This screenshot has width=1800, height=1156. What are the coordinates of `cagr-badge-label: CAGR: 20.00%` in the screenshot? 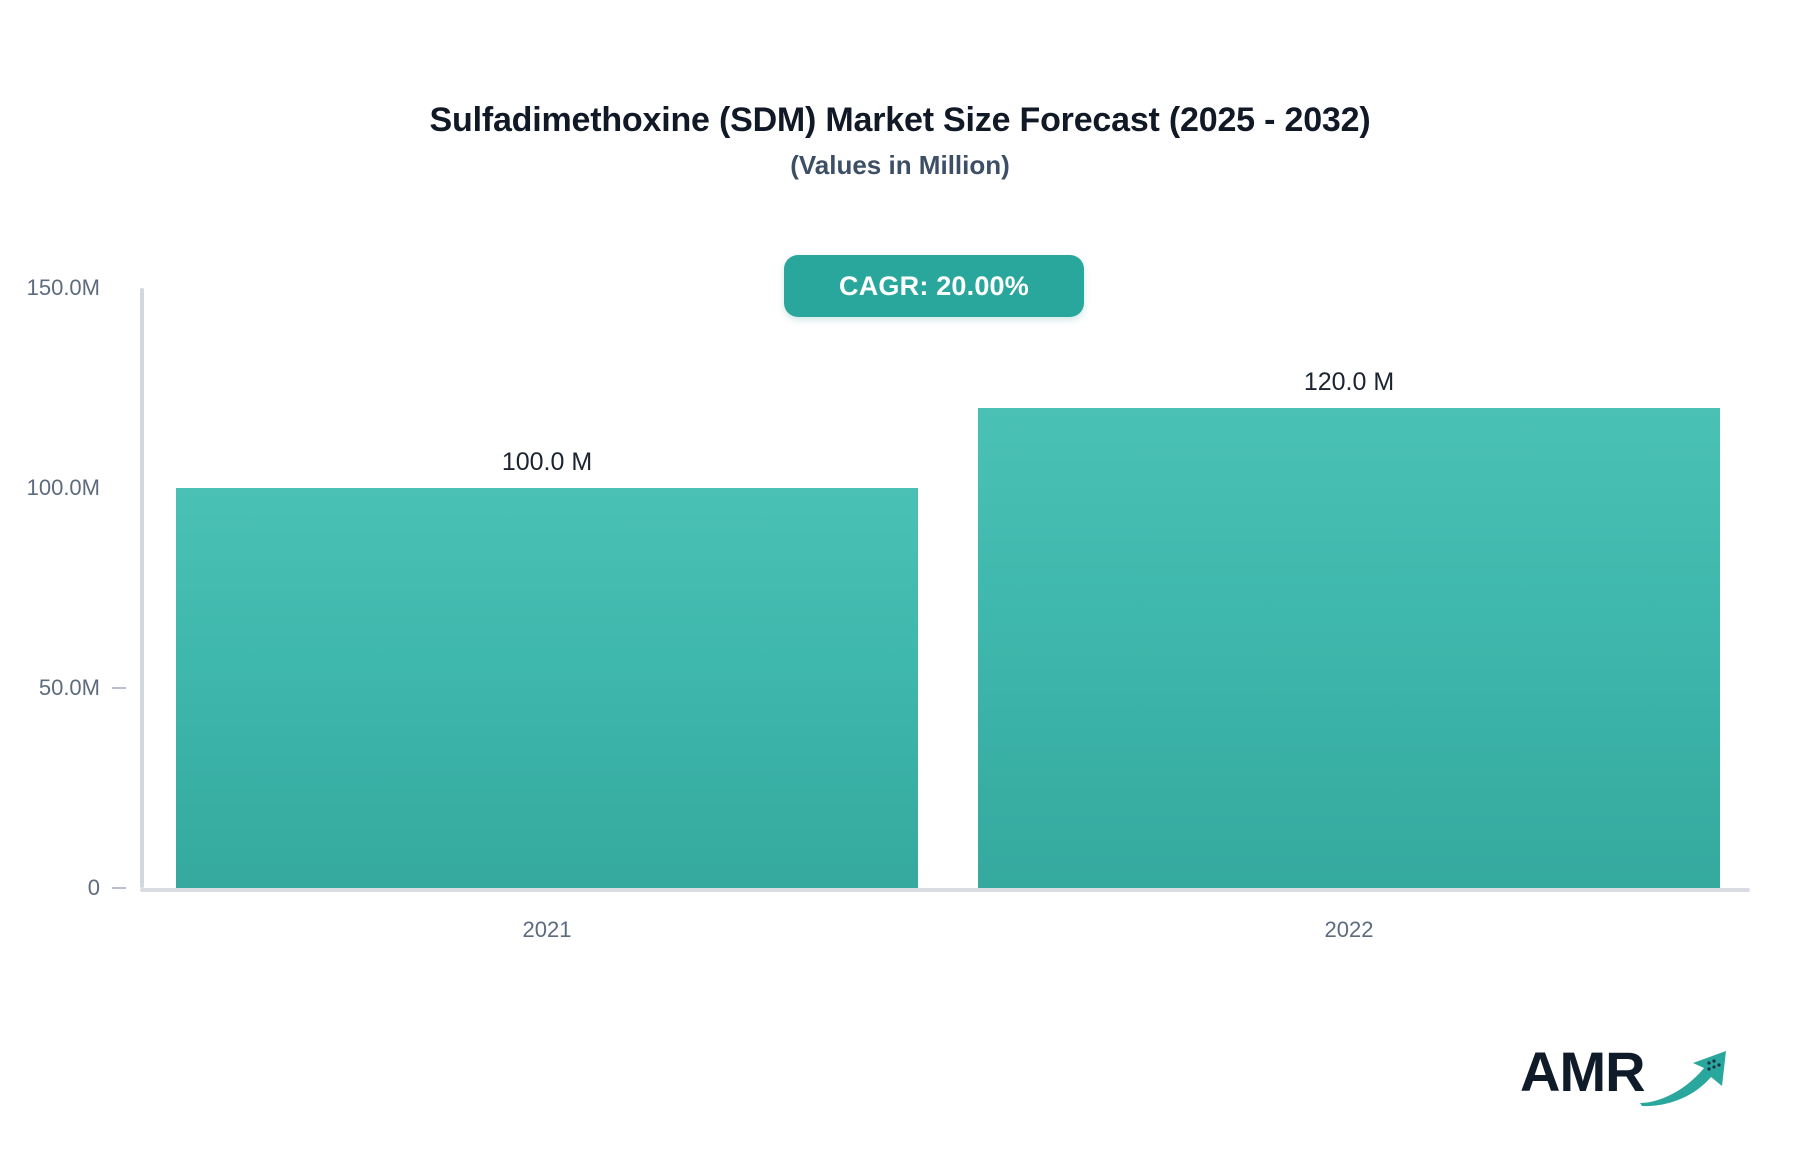 It's located at (934, 285).